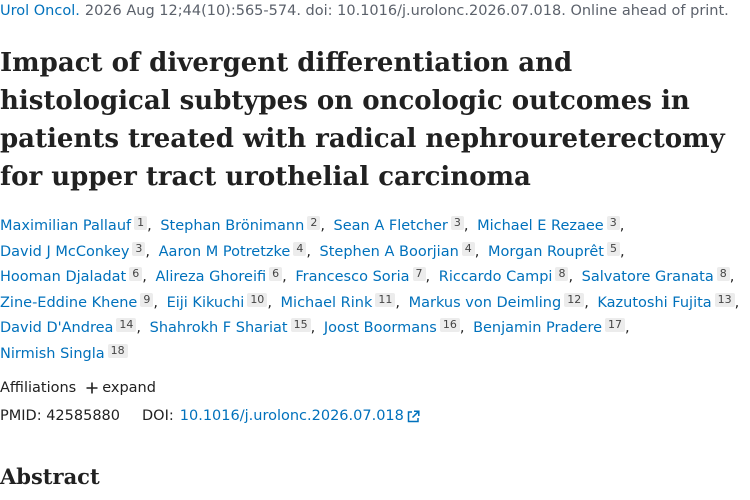 The width and height of the screenshot is (750, 500). I want to click on author: Joost Boormans 16,, so click(396, 327).